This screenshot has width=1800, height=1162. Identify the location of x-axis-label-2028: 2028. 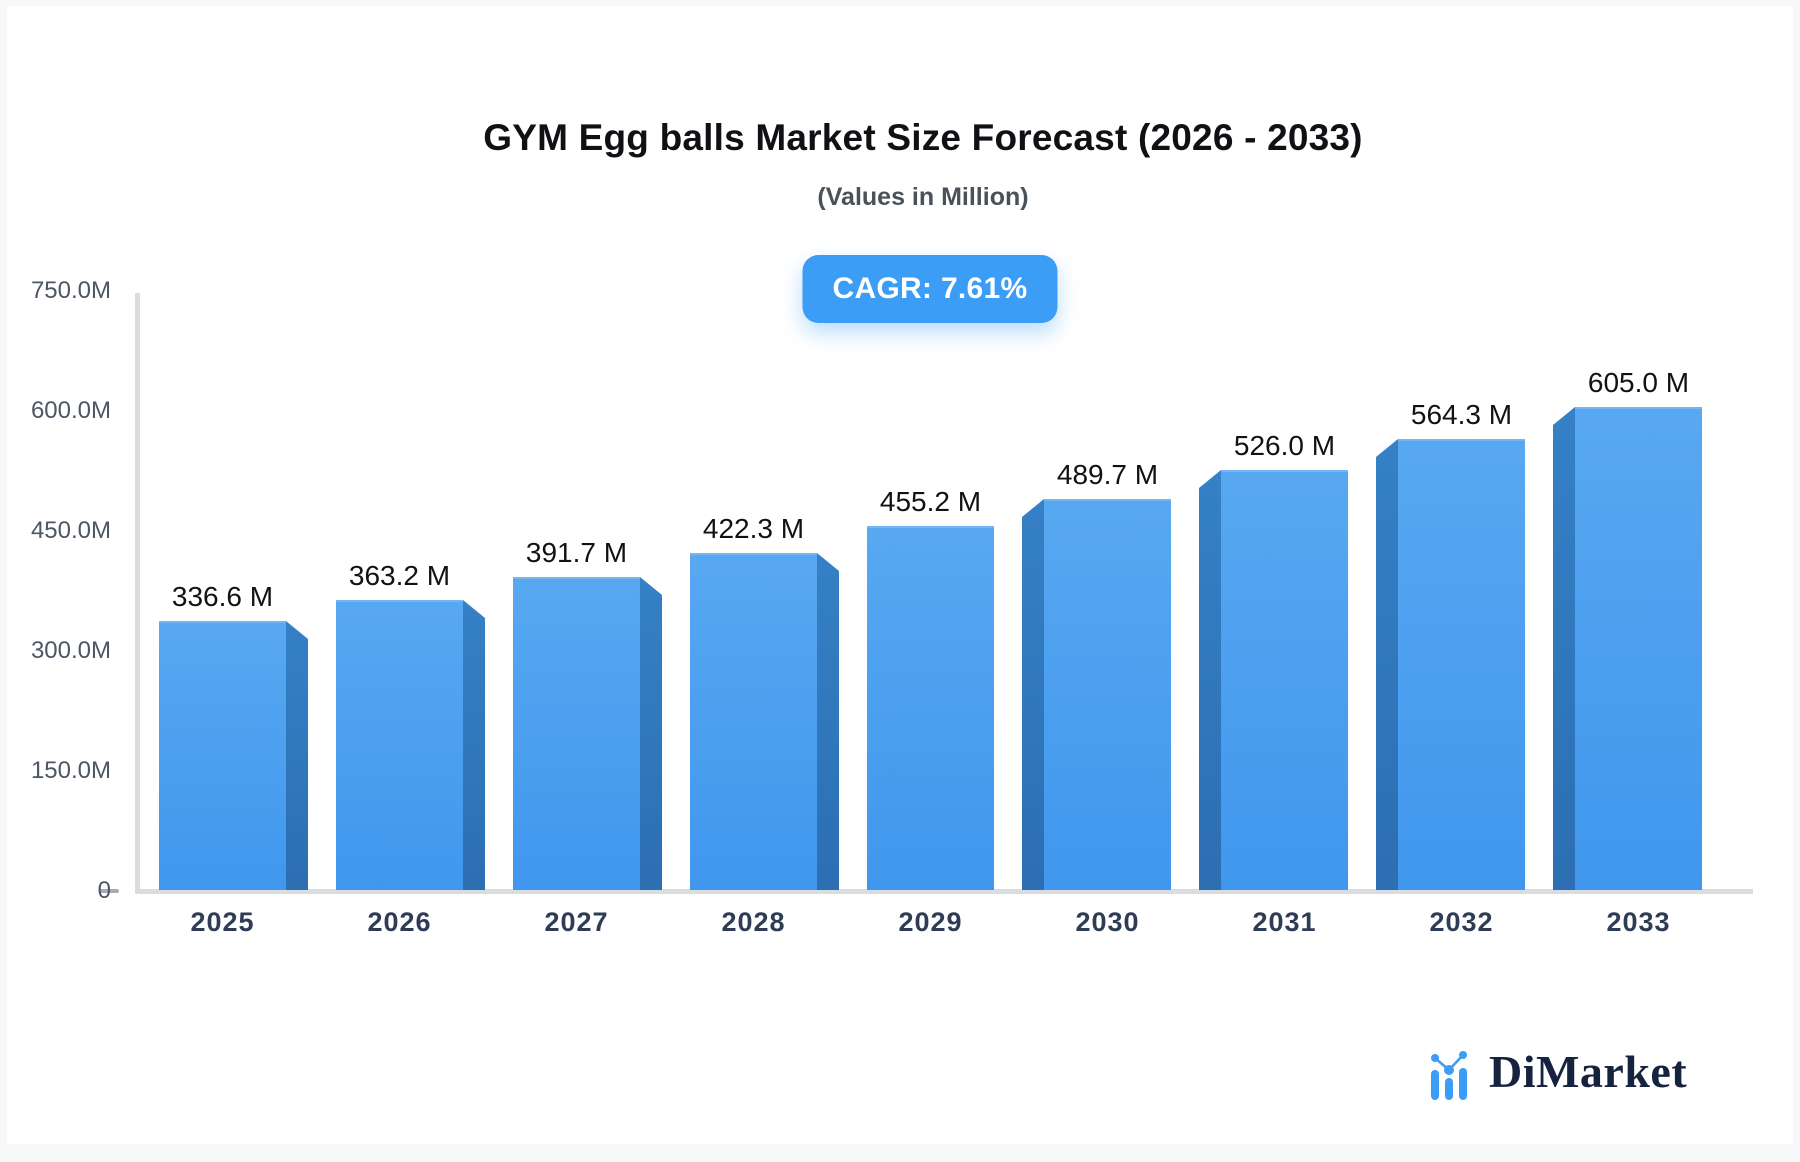
(753, 922).